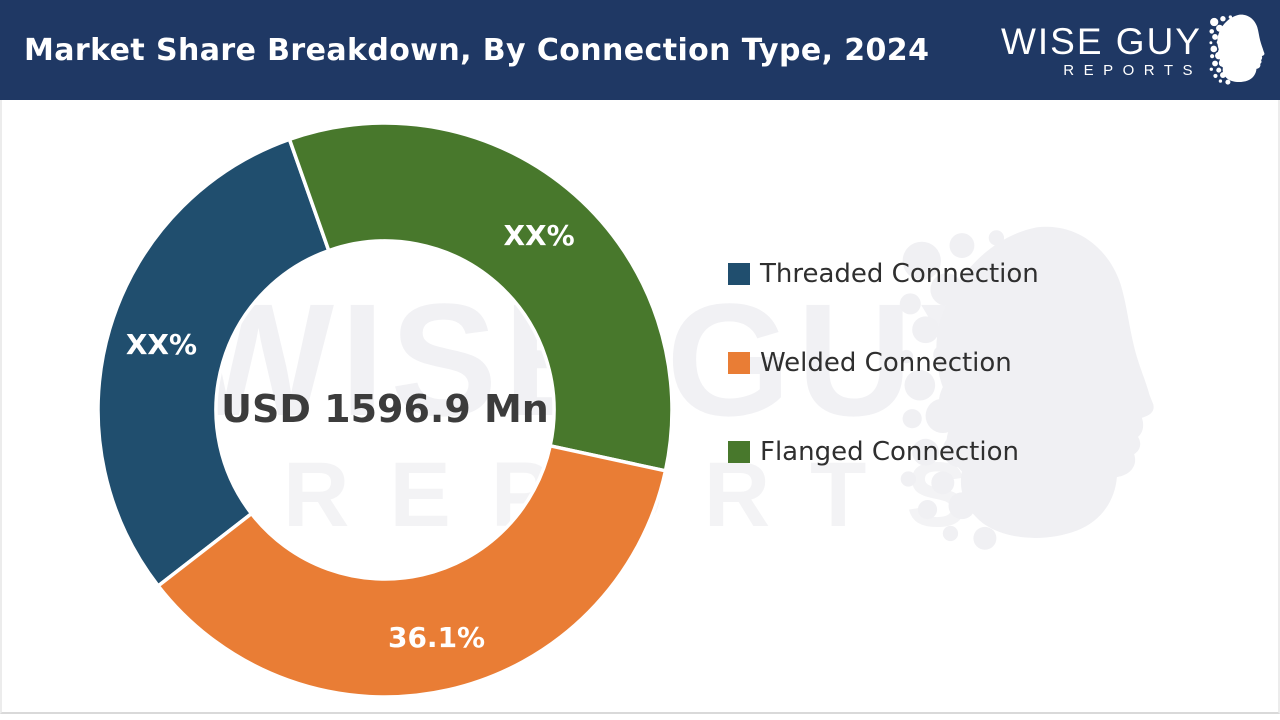 The image size is (1280, 720). What do you see at coordinates (739, 273) in the screenshot?
I see `legend-swatch-threaded` at bounding box center [739, 273].